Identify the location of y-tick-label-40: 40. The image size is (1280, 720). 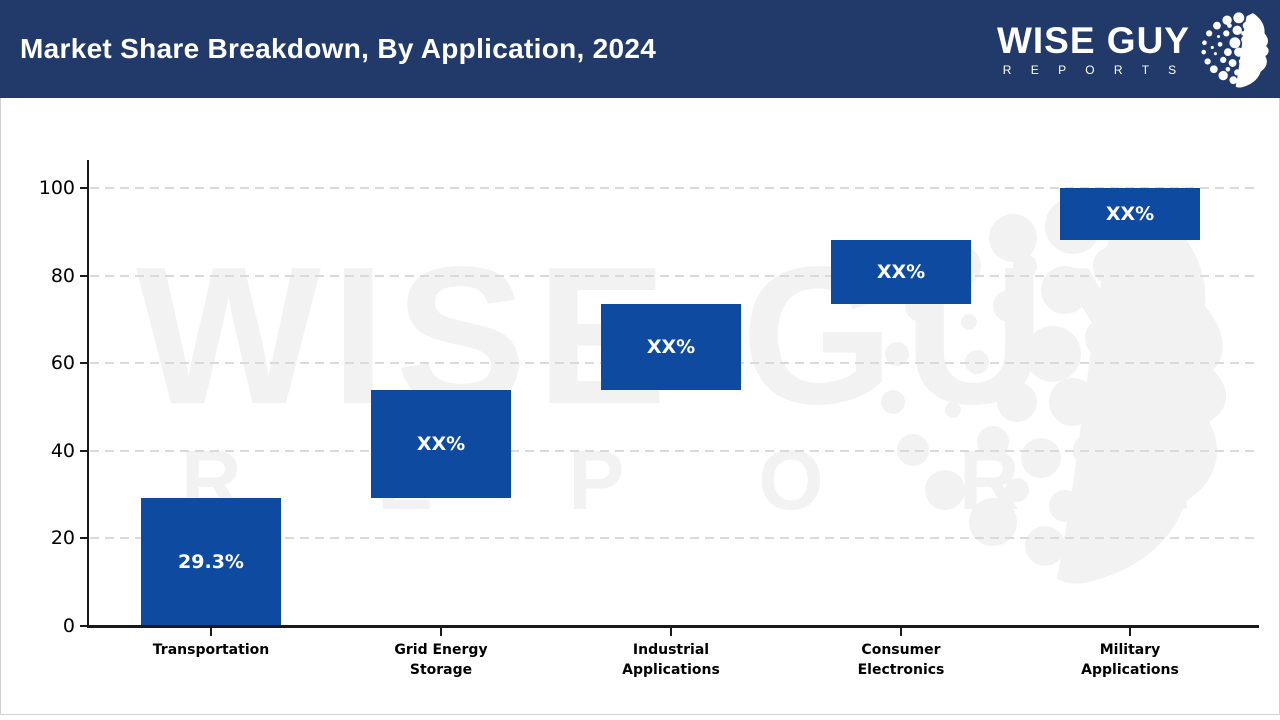
(62, 450).